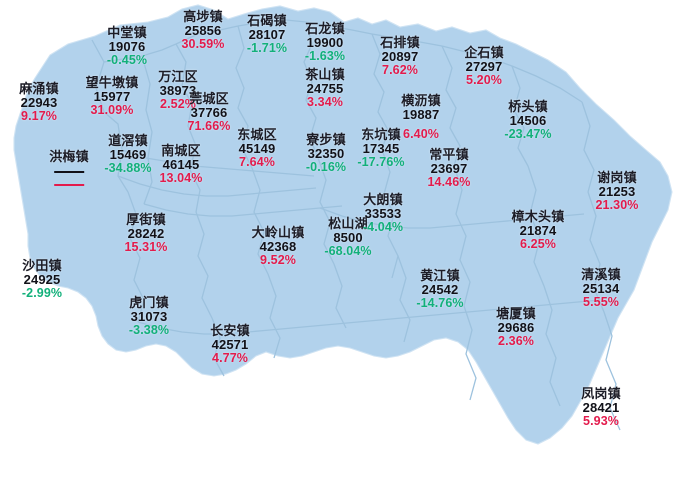 This screenshot has width=679, height=500. What do you see at coordinates (178, 104) in the screenshot?
I see `region-pct: 2.52%` at bounding box center [178, 104].